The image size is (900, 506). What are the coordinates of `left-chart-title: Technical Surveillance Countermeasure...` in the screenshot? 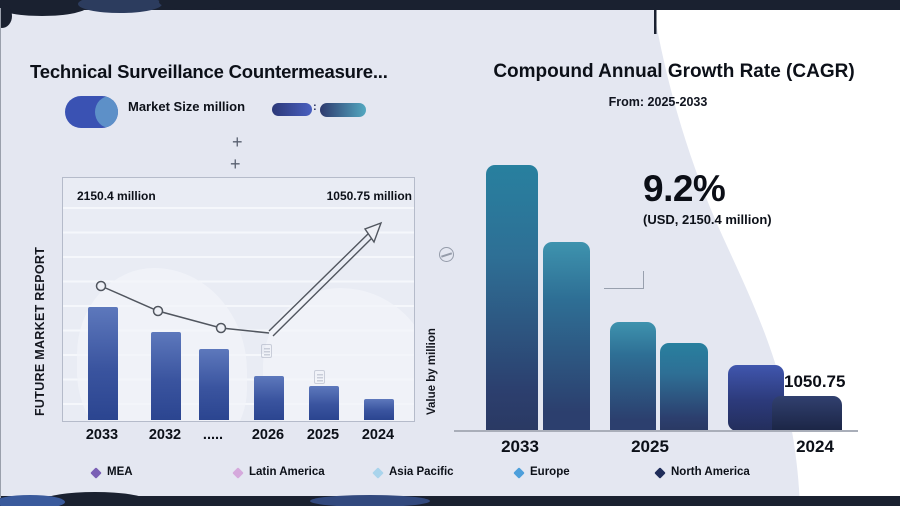 It's located at (209, 71).